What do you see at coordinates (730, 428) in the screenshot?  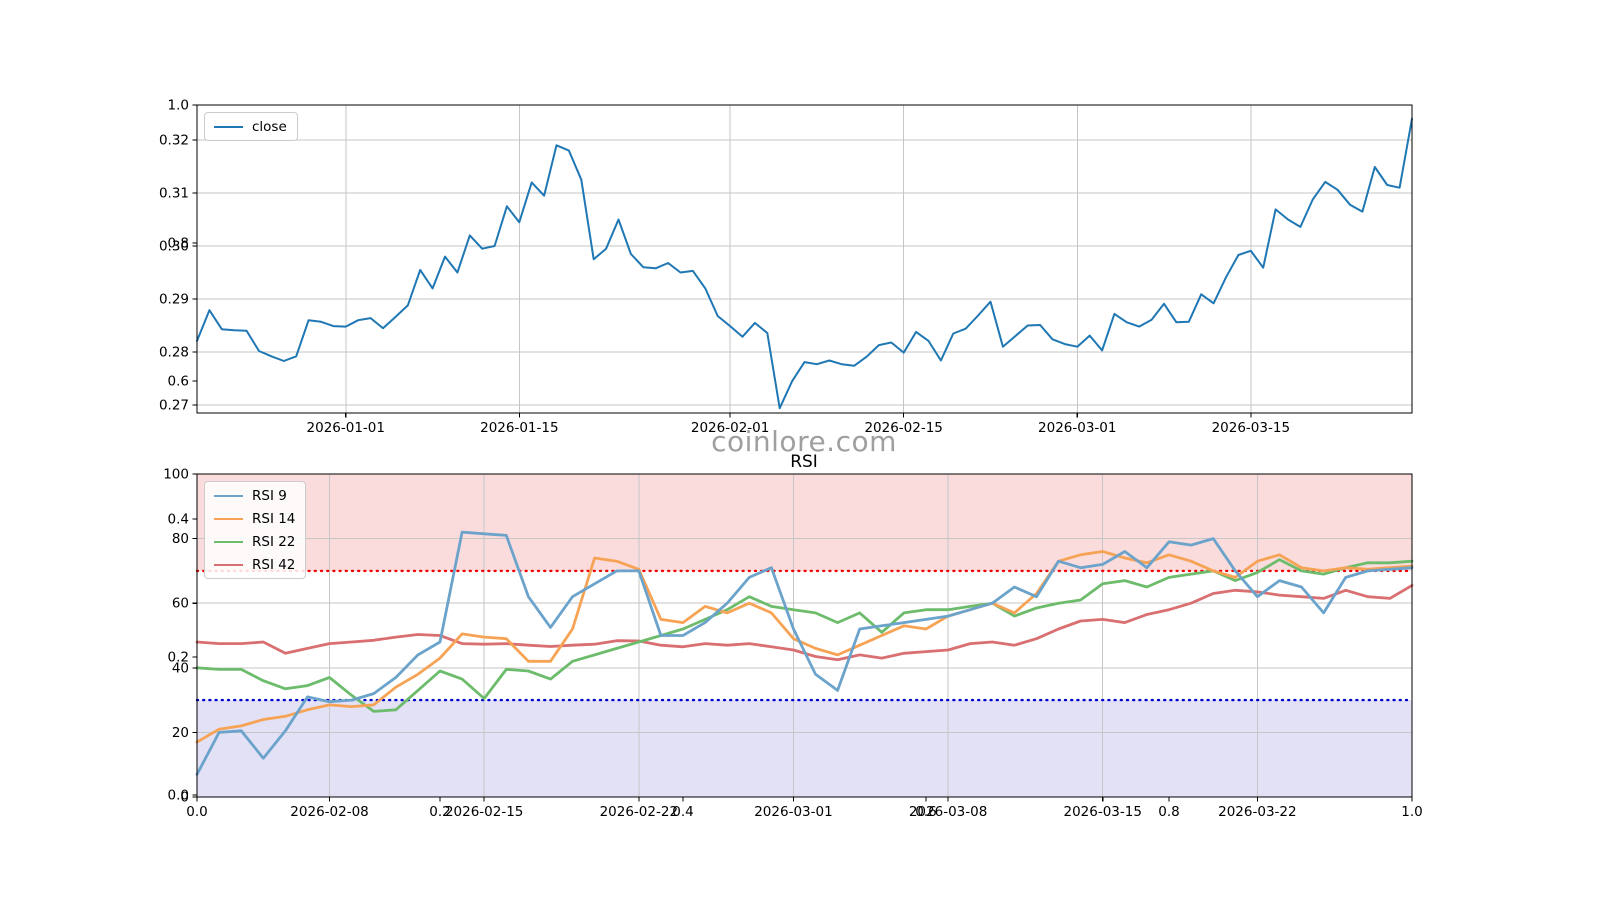 I see `xtick-label-date: 2026-02-01` at bounding box center [730, 428].